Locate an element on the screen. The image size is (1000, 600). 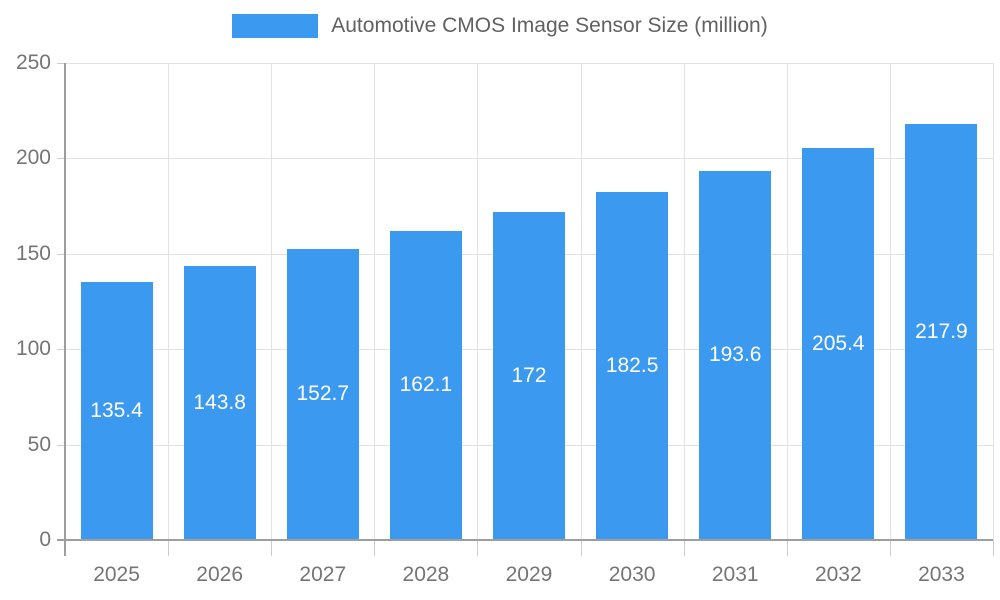
bar-value-label: 193.6 is located at coordinates (735, 355).